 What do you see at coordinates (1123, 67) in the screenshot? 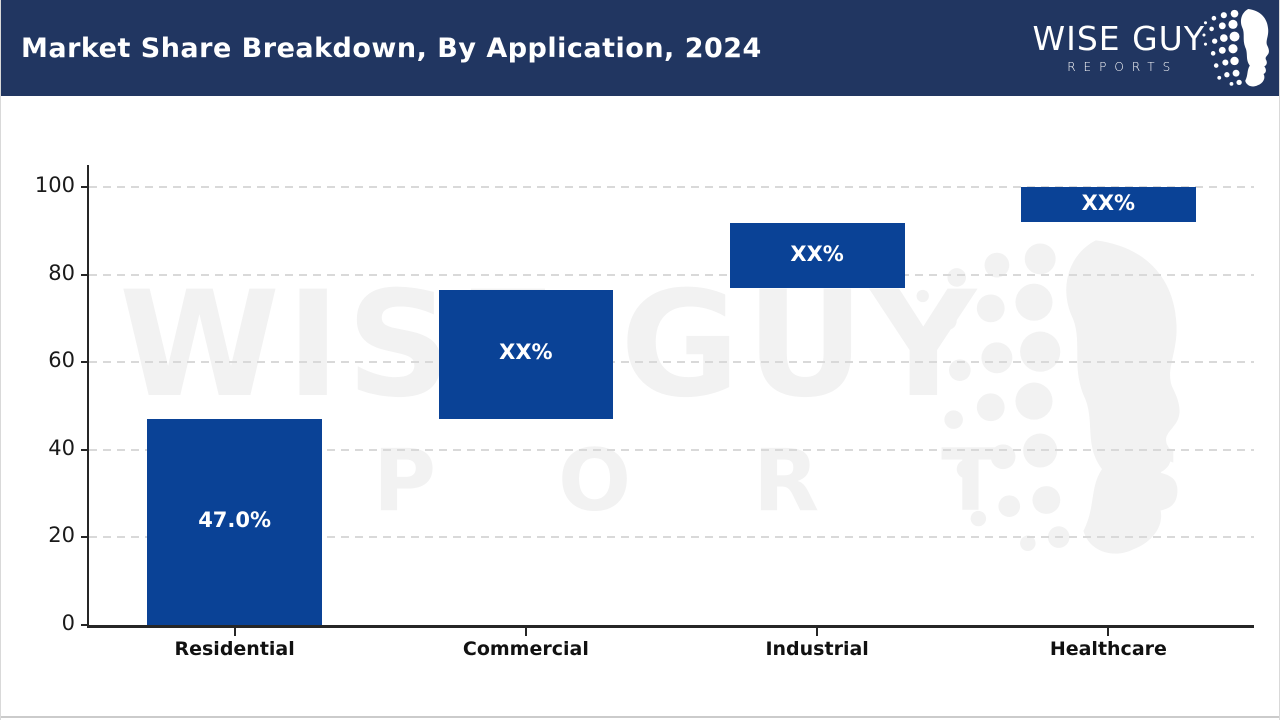
I see `logo-subtitle: REPORTS` at bounding box center [1123, 67].